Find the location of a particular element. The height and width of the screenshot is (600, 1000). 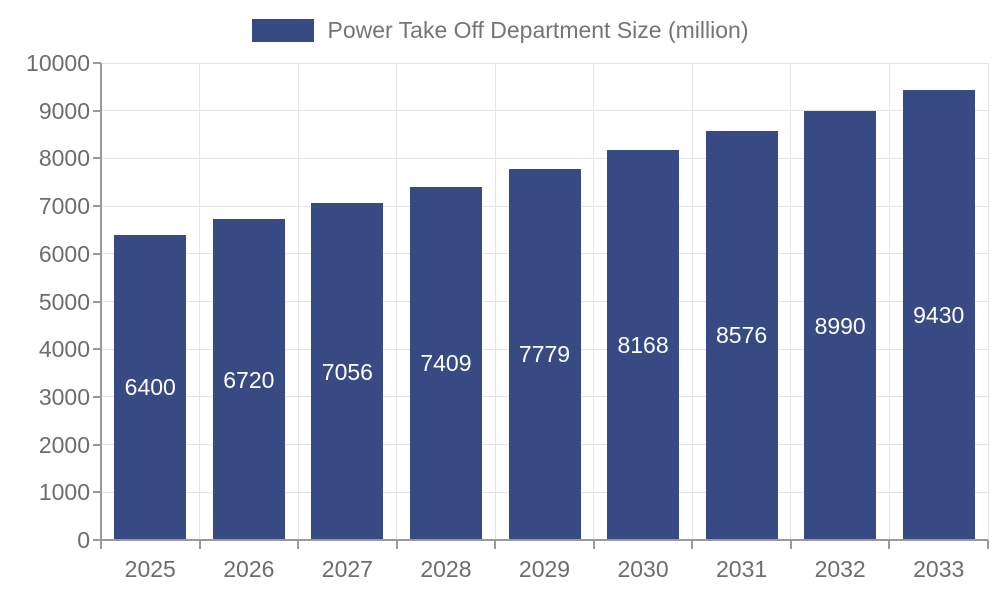

y-tick-label: 2000 is located at coordinates (64, 444).